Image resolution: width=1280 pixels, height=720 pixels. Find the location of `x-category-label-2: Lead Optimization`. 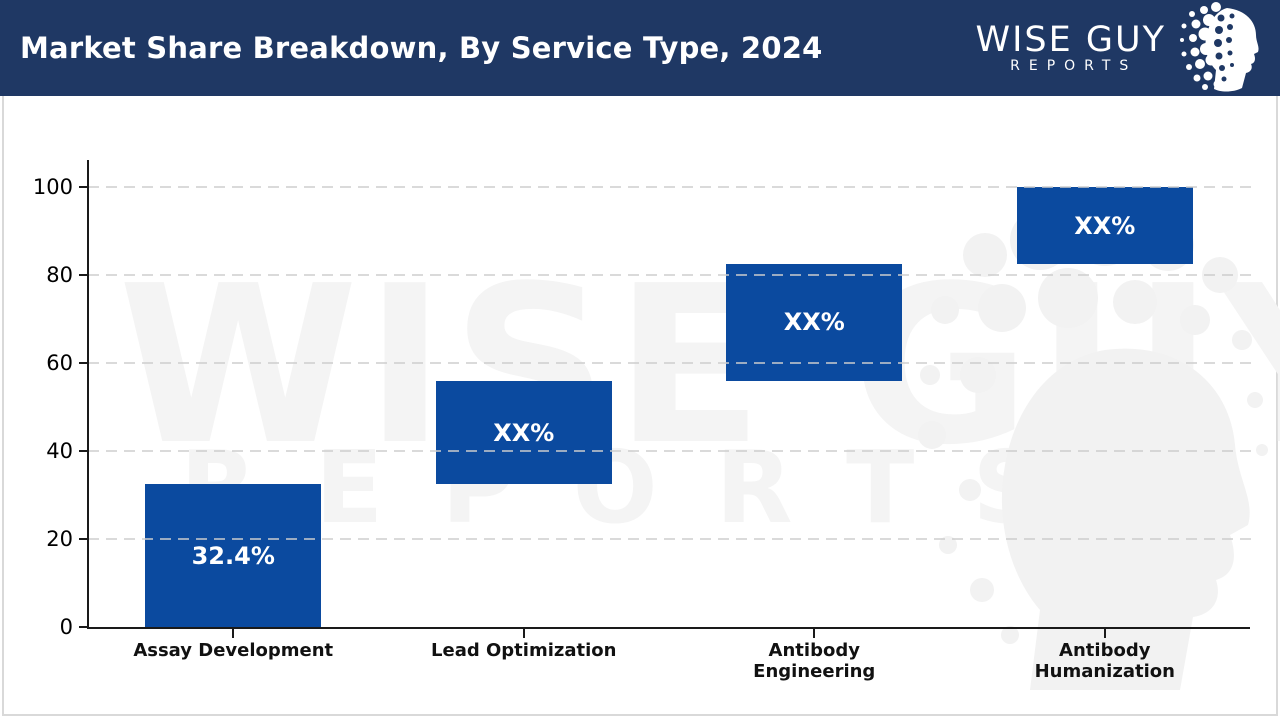

x-category-label-2: Lead Optimization is located at coordinates (524, 650).